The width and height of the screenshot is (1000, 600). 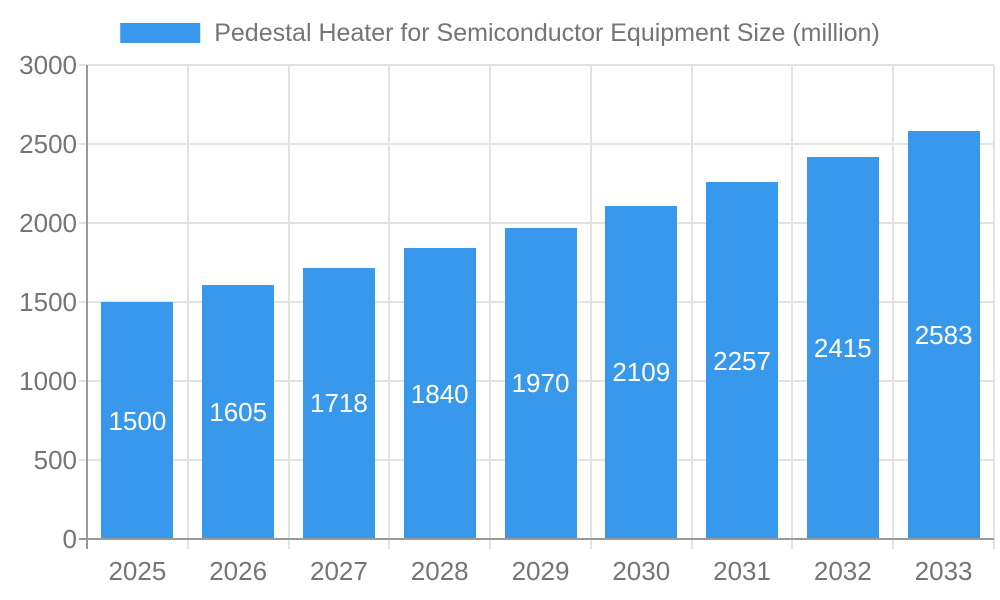 I want to click on bar-value-label: 2415, so click(x=842, y=348).